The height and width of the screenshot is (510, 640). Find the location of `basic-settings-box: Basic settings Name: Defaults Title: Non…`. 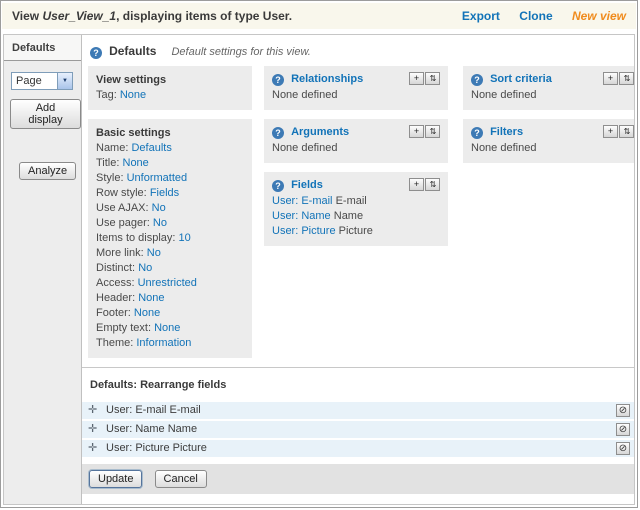

basic-settings-box: Basic settings Name: Defaults Title: Non… is located at coordinates (170, 238).